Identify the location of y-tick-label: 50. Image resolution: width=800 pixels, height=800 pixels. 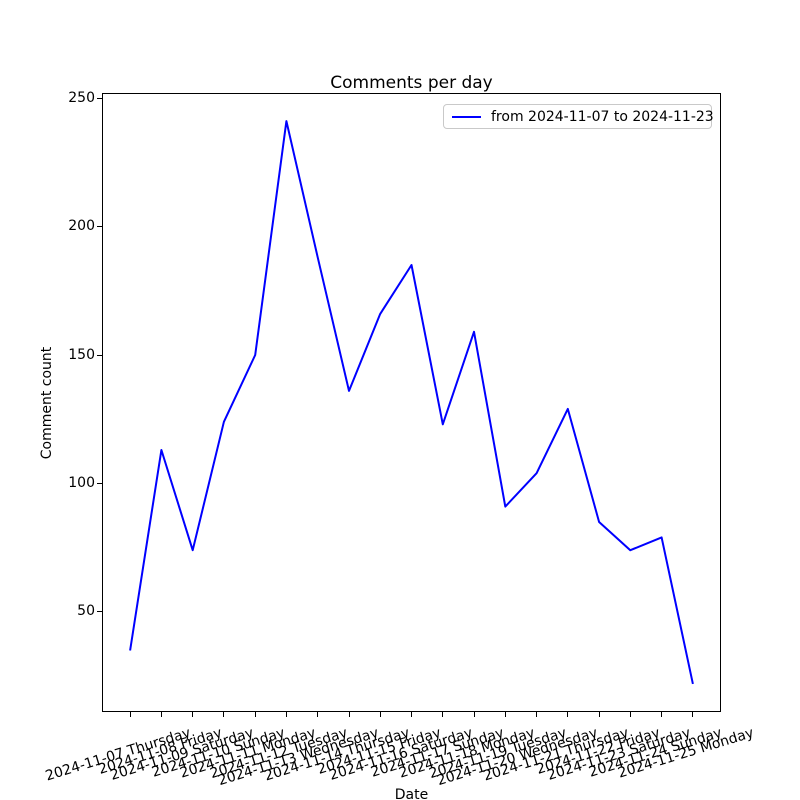
(86, 611).